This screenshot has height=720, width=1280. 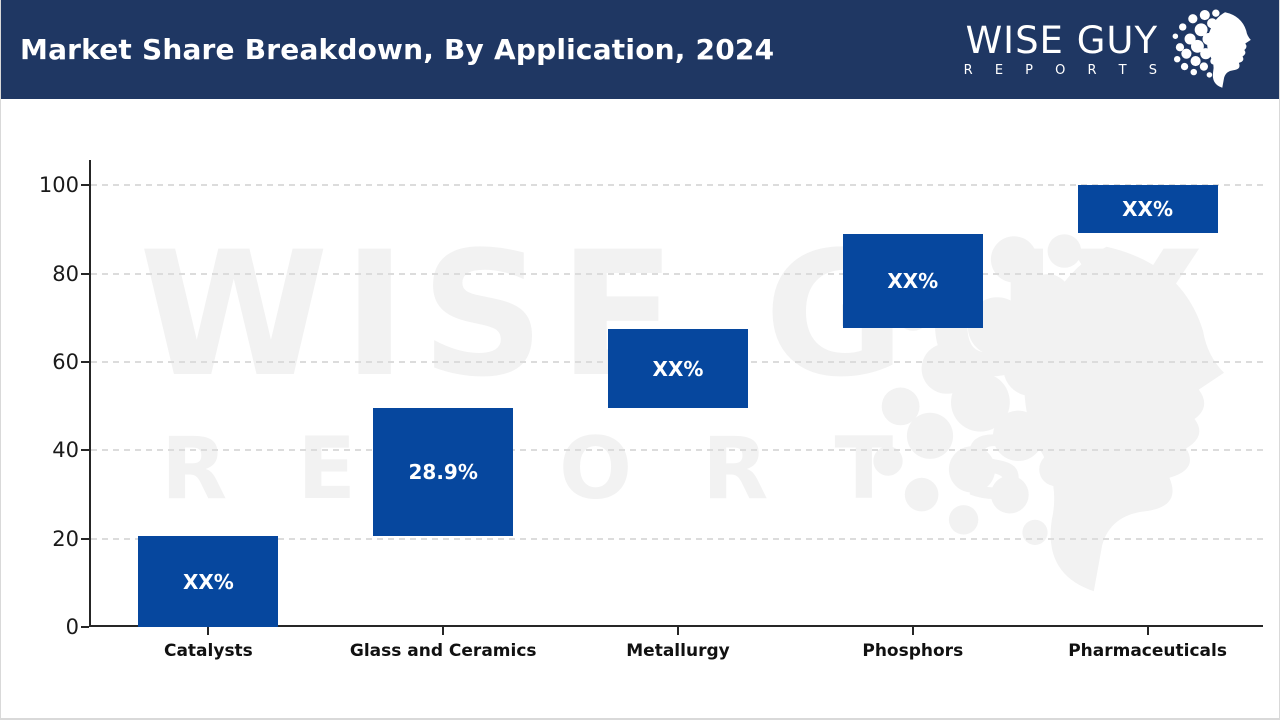 I want to click on bar-catalysts: XX%, so click(x=208, y=581).